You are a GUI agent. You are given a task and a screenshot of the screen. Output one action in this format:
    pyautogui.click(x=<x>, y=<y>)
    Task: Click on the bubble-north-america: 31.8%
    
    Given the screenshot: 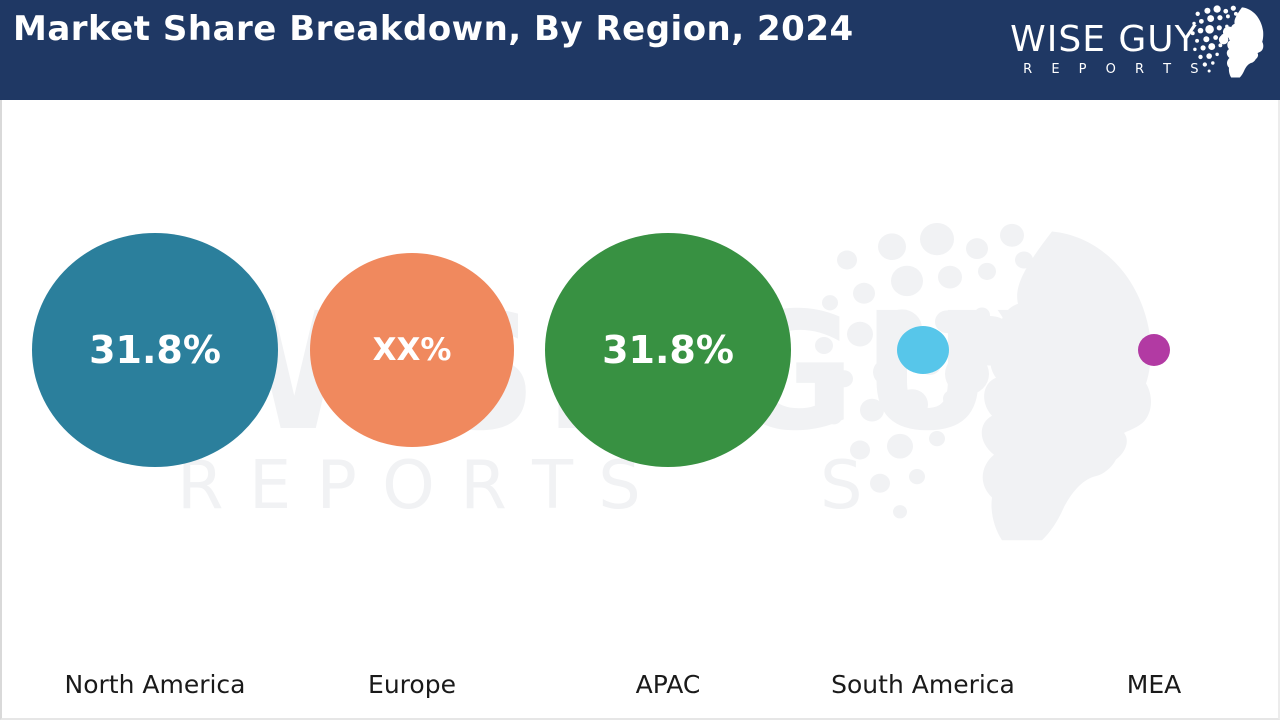 What is the action you would take?
    pyautogui.click(x=155, y=350)
    